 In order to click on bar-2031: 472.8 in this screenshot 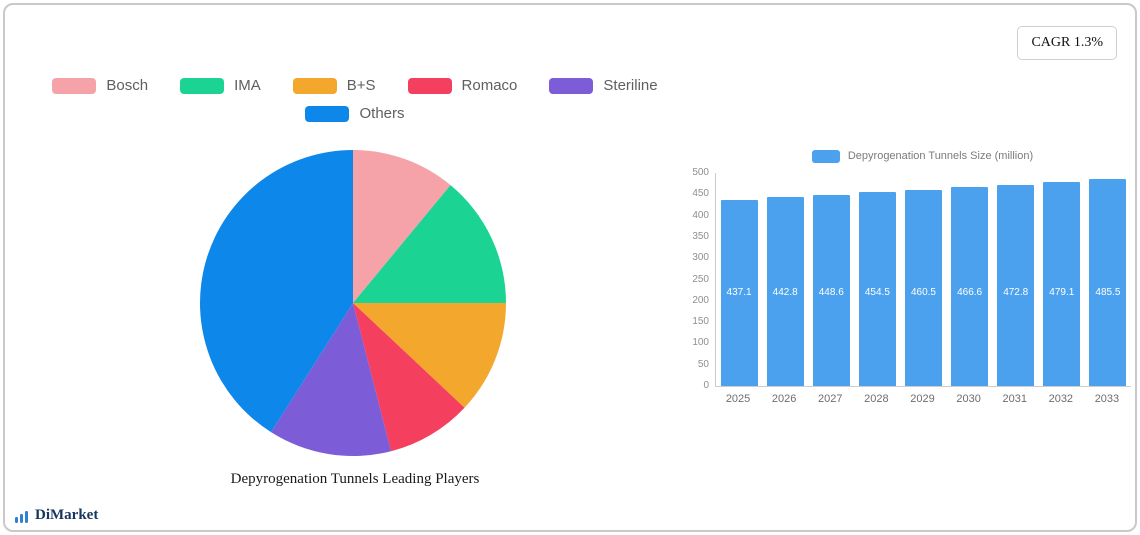, I will do `click(1016, 285)`.